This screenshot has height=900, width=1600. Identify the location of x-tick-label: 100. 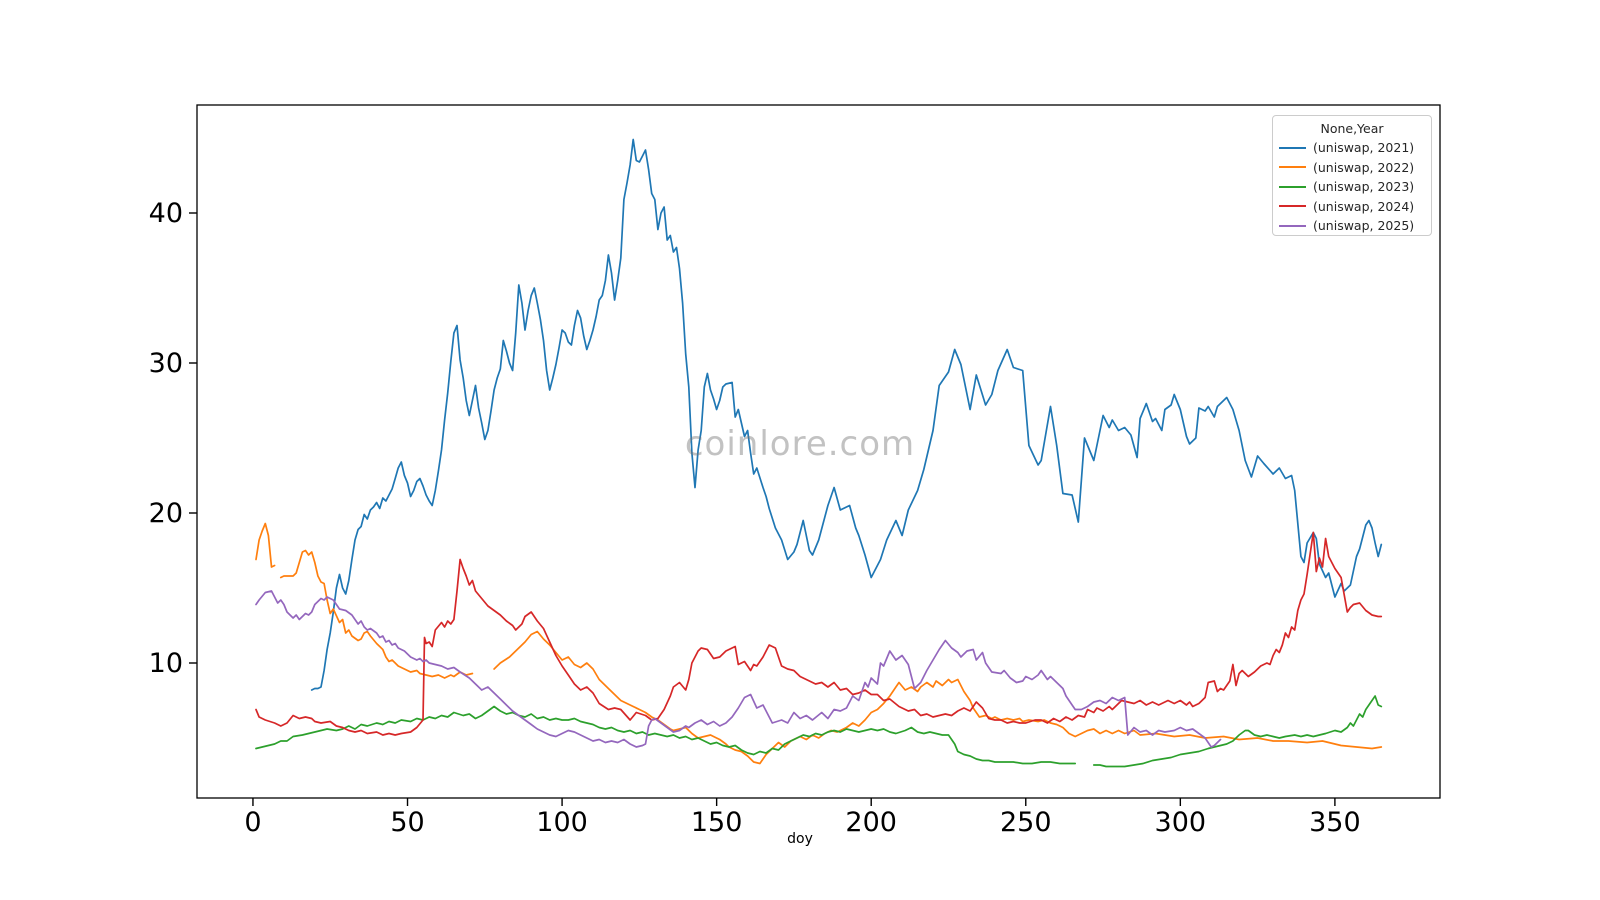
(562, 822).